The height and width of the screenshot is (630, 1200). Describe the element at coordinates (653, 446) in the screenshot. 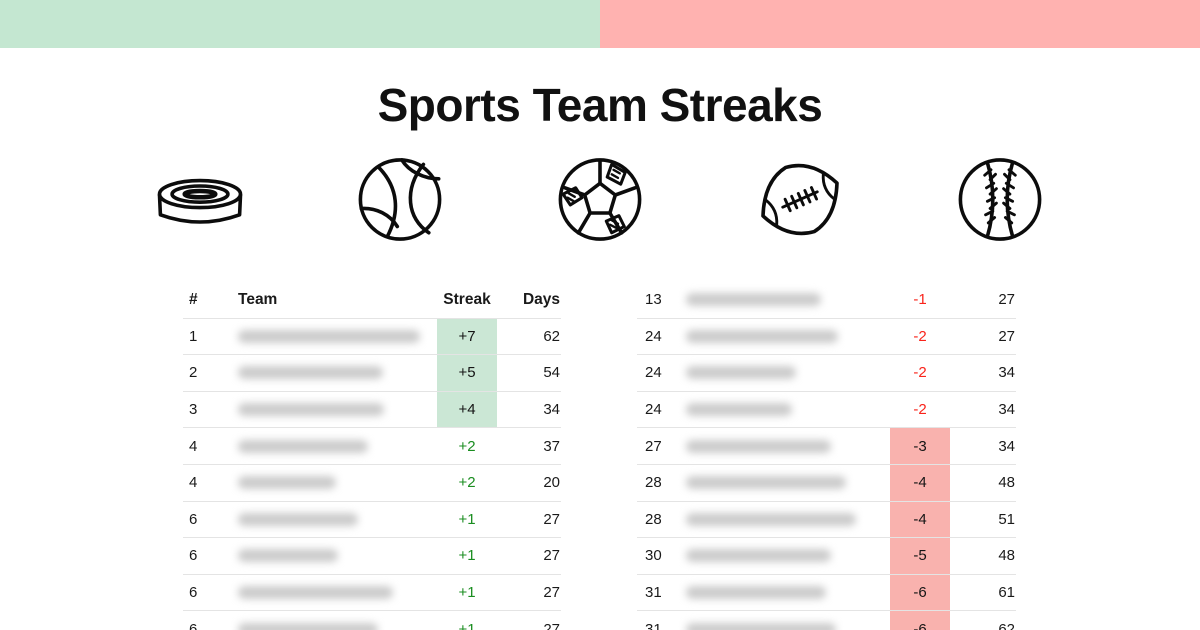

I see `rank-cell: 27` at that location.